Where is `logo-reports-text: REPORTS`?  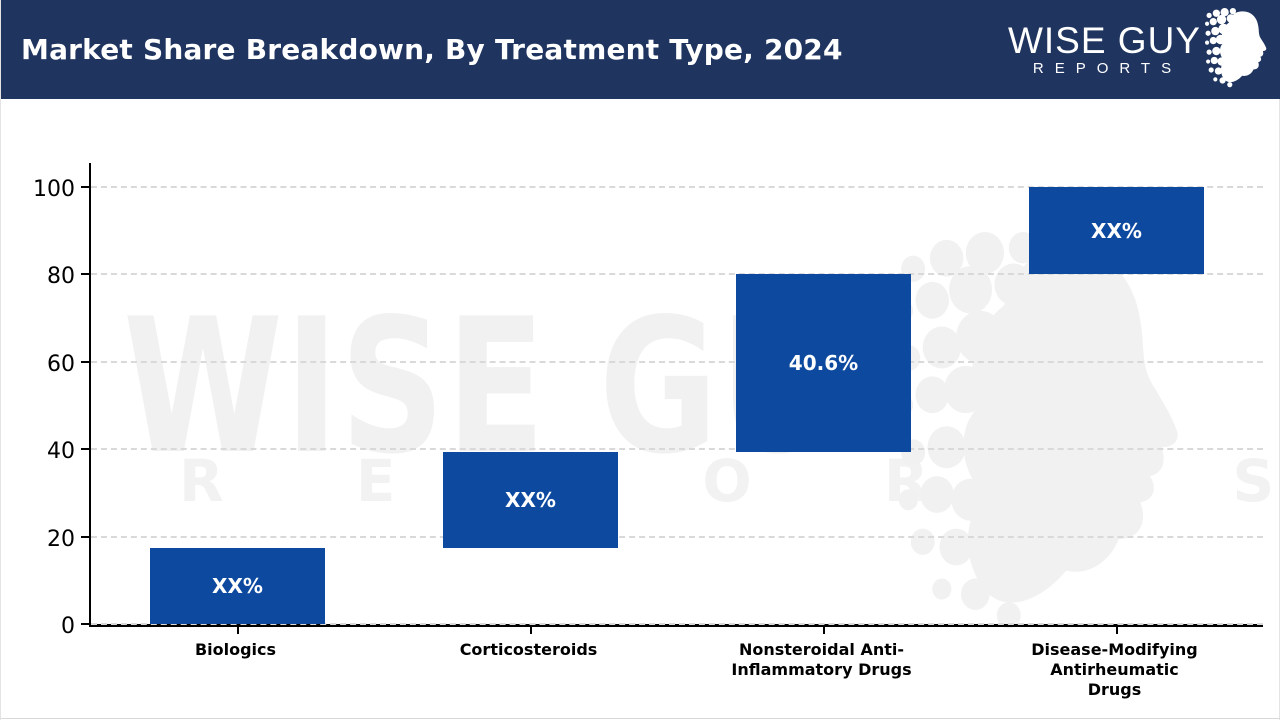 logo-reports-text: REPORTS is located at coordinates (1107, 68).